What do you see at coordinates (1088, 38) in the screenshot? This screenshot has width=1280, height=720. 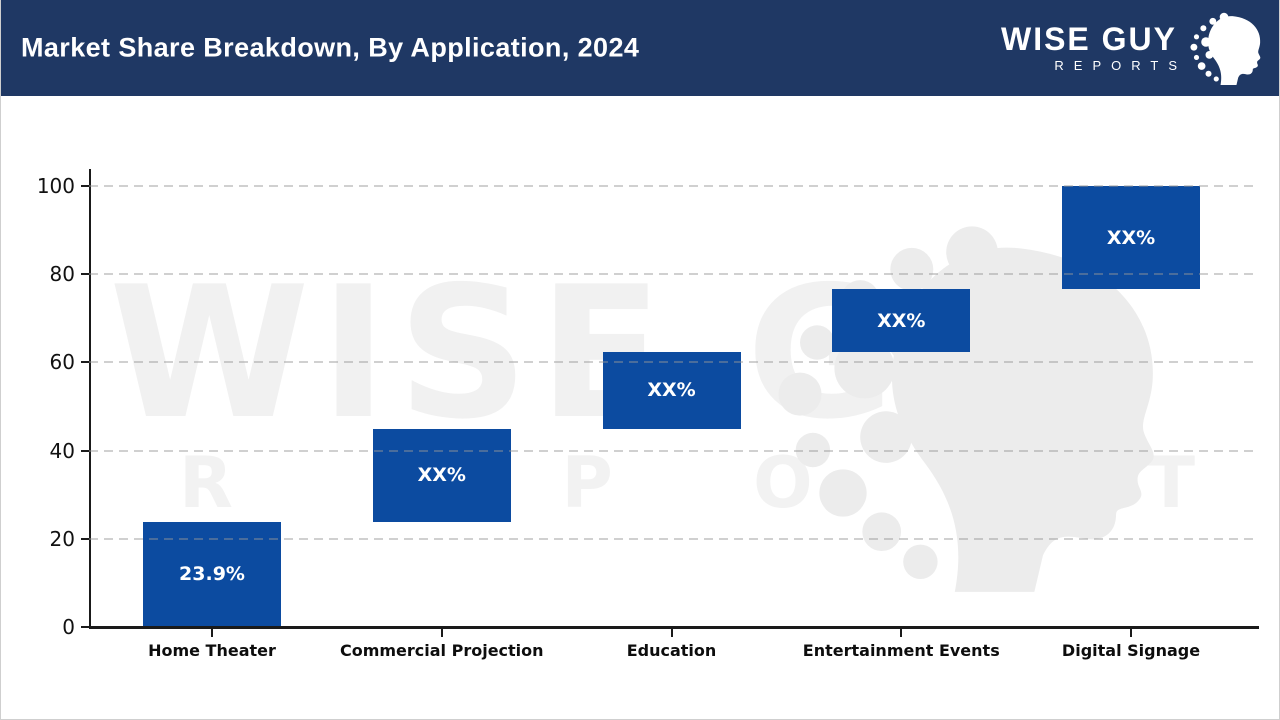 I see `logo-wordmark-line1: WISE GUY` at bounding box center [1088, 38].